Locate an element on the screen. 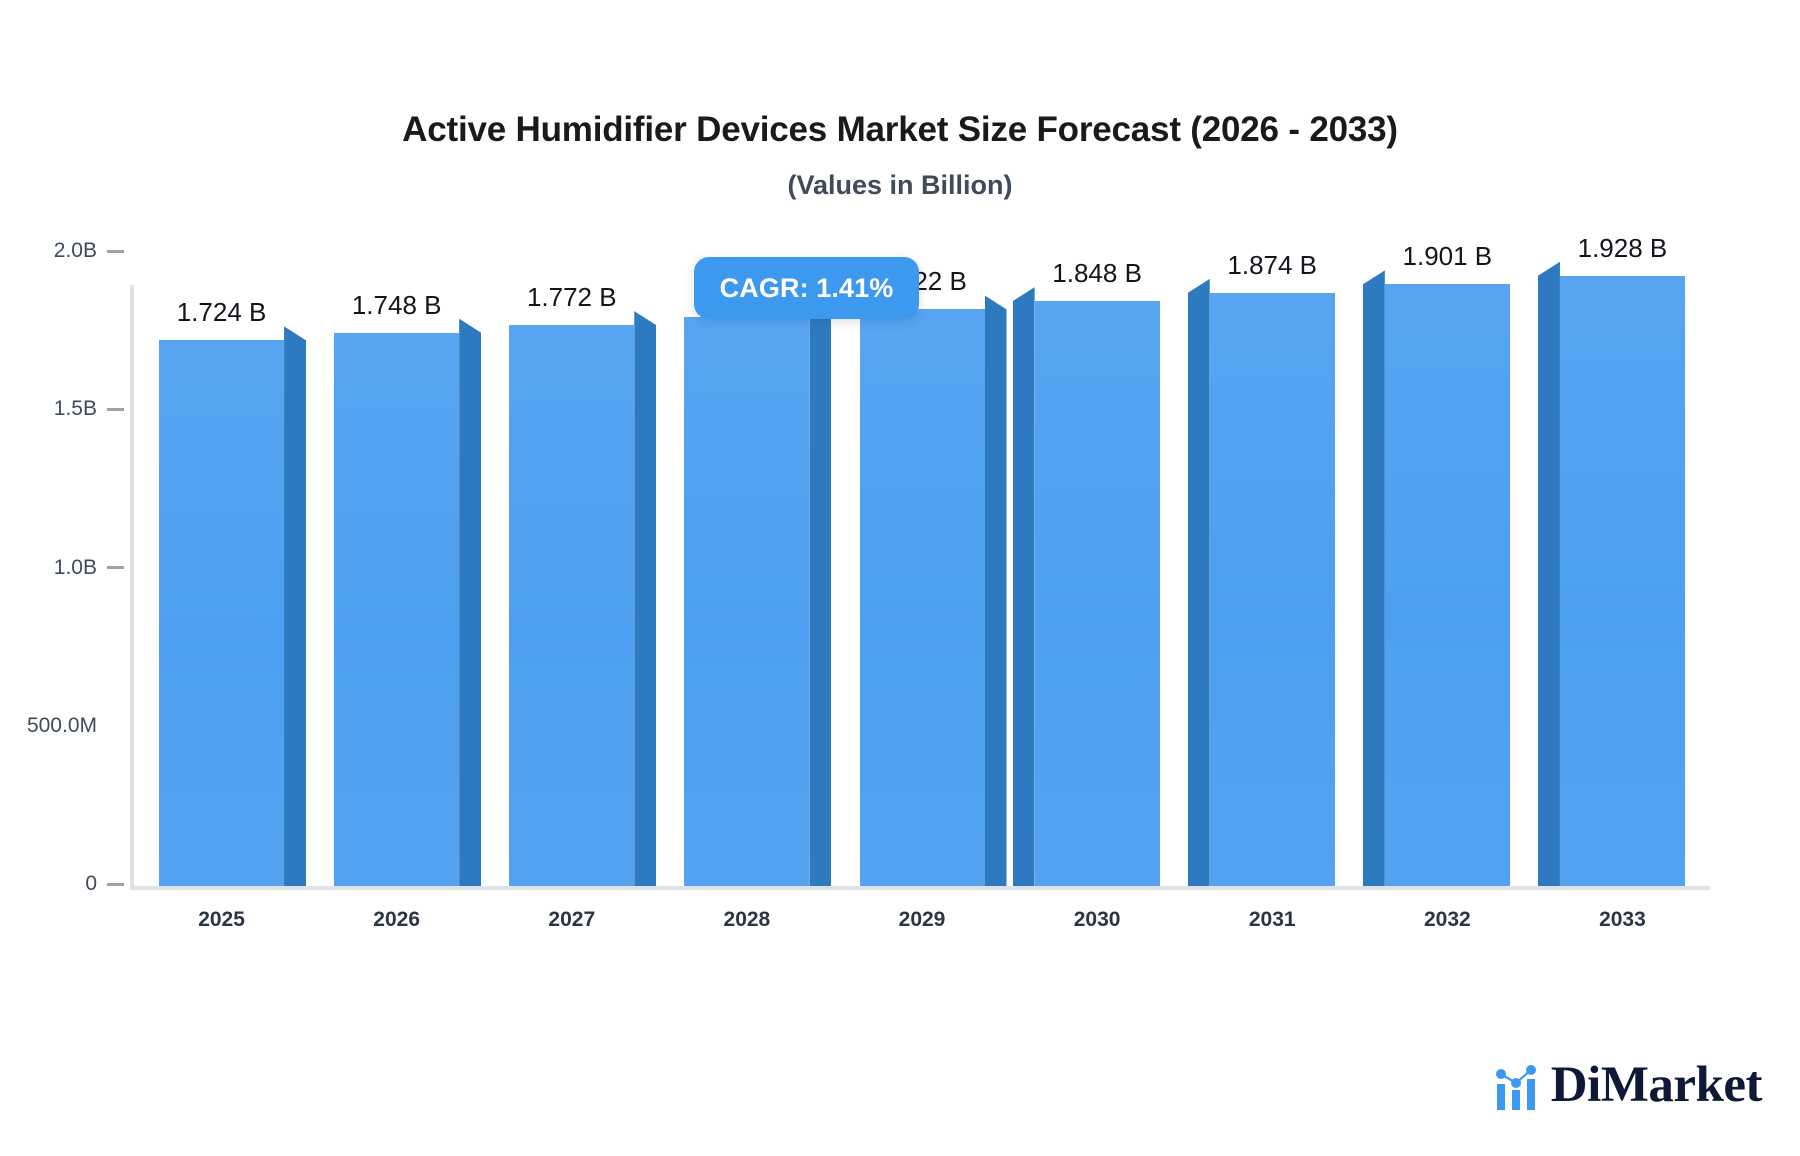 The image size is (1800, 1156). x-axis-label: 2027 is located at coordinates (572, 919).